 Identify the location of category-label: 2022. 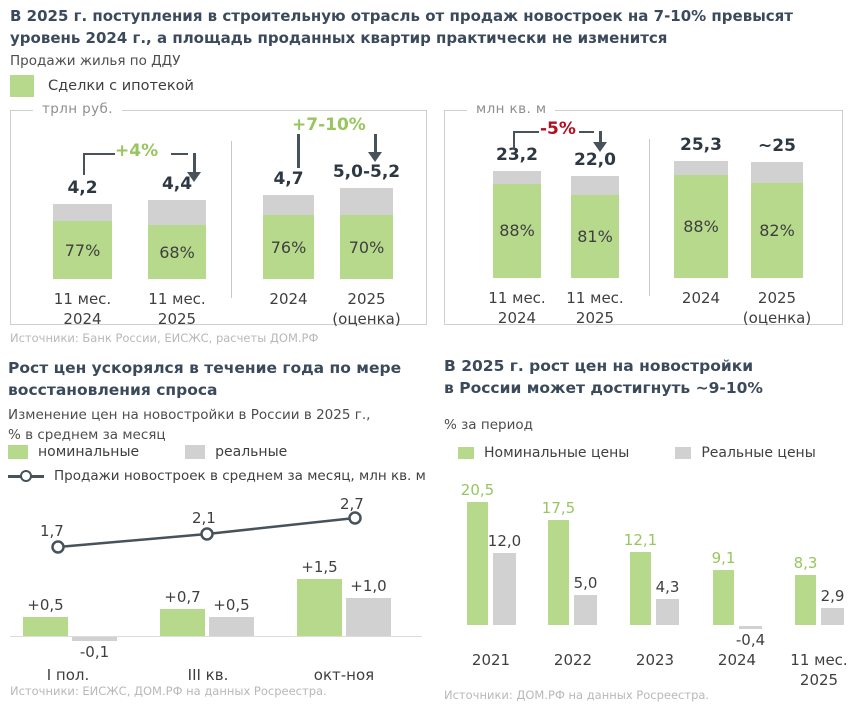
(573, 660).